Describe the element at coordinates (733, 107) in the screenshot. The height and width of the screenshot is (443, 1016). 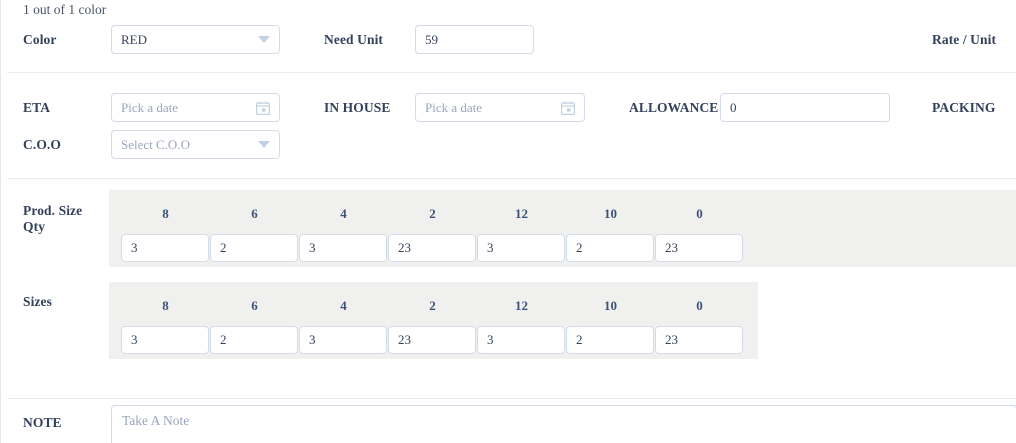
I see `allowance-value: 0` at that location.